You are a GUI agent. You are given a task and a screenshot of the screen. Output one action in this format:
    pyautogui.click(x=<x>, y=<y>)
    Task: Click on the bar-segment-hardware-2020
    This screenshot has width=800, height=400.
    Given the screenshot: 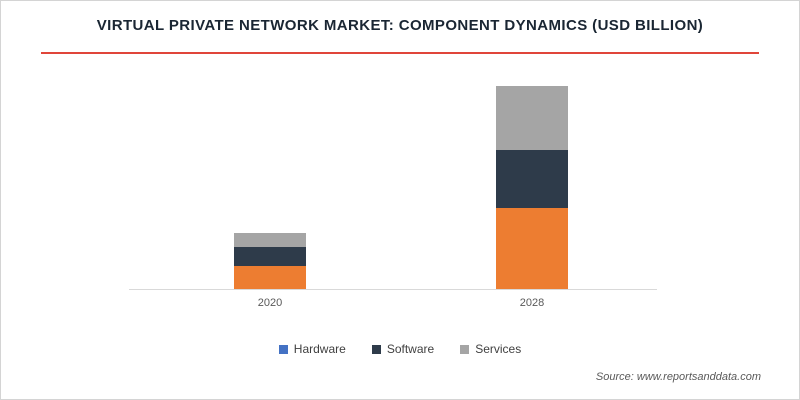 What is the action you would take?
    pyautogui.click(x=270, y=277)
    